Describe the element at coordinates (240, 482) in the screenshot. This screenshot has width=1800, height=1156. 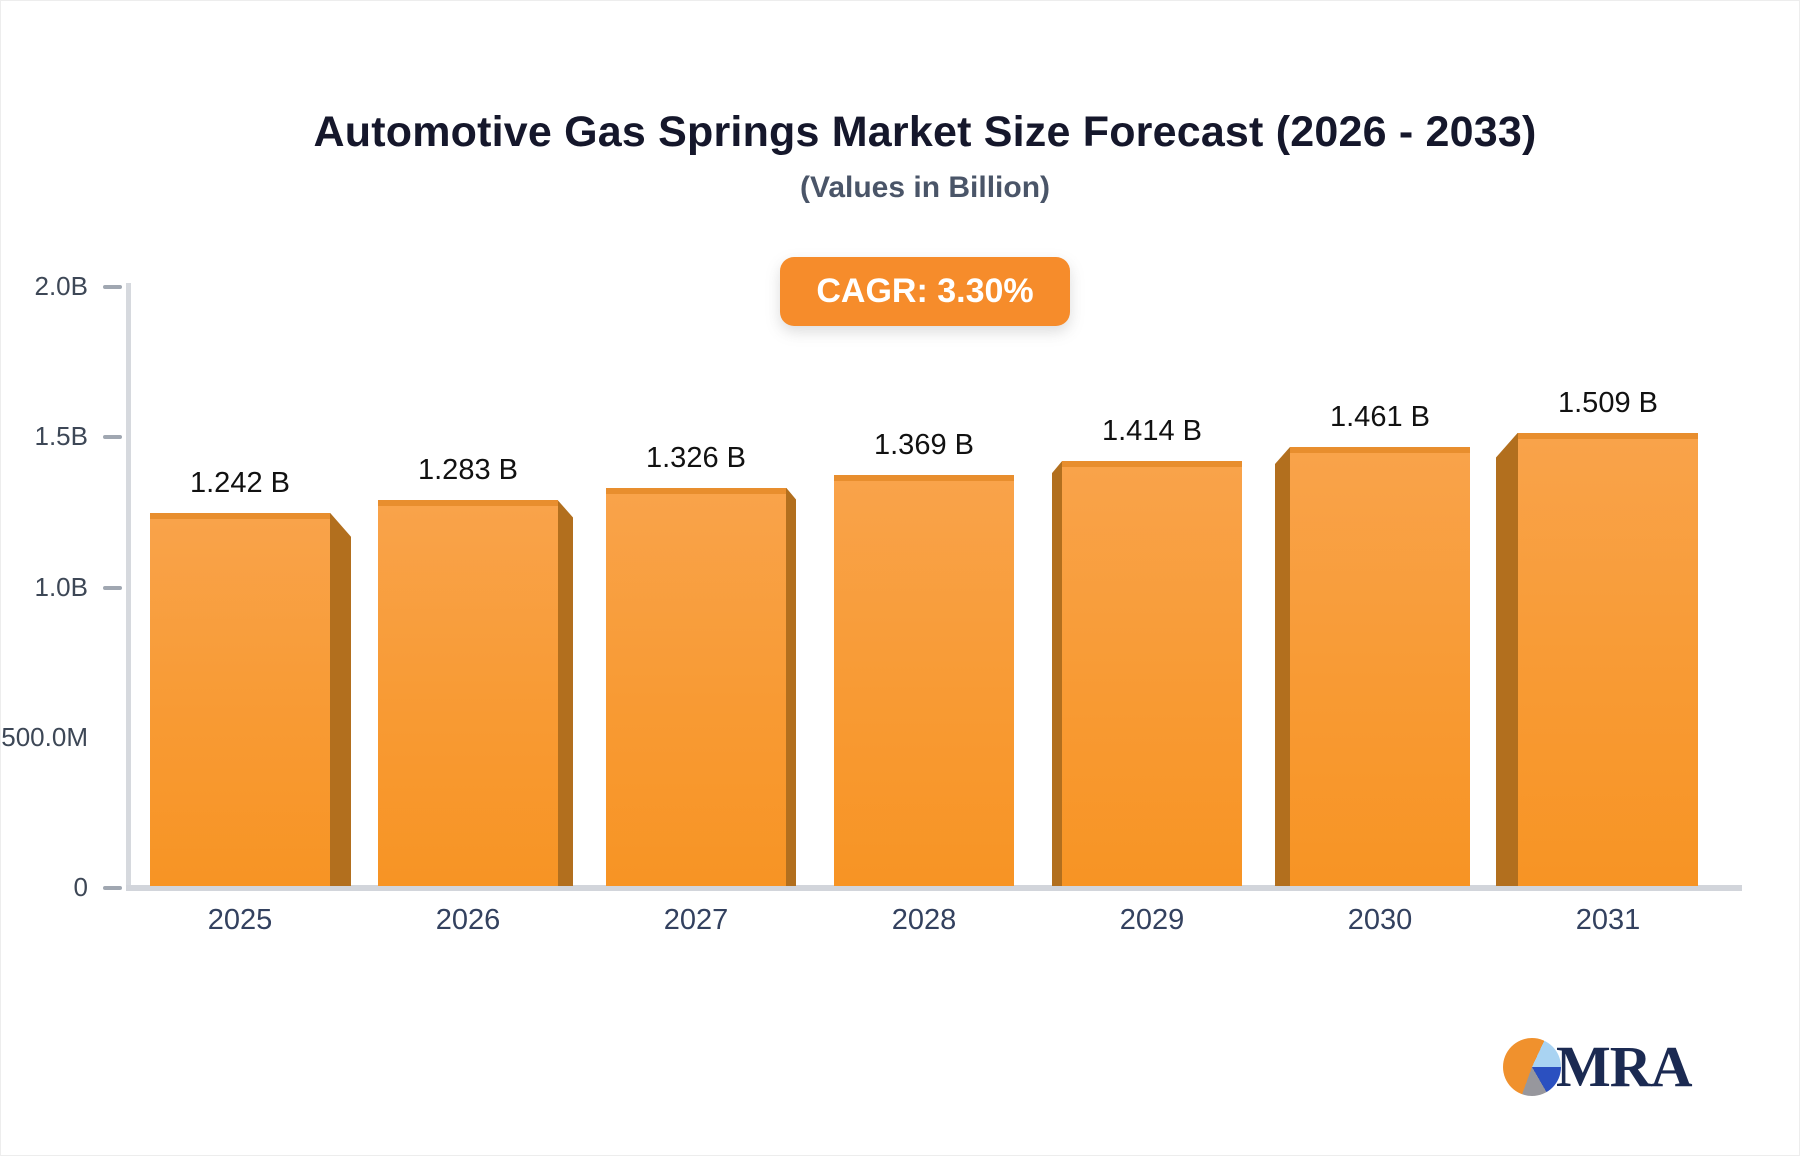
I see `bar-value-label: 1.242 B` at that location.